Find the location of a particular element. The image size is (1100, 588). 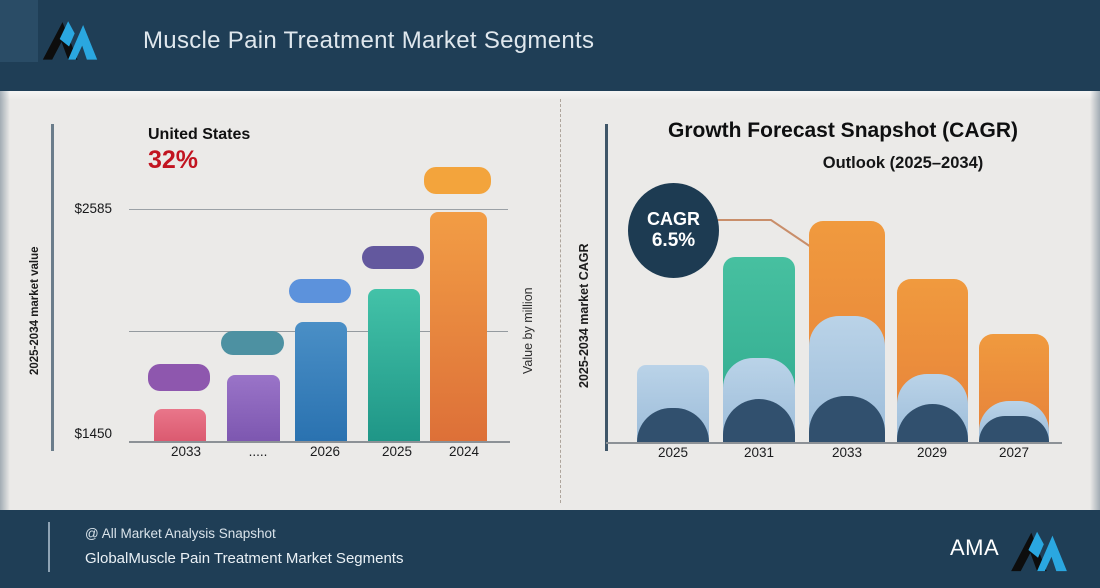

panel-divider is located at coordinates (560, 301).